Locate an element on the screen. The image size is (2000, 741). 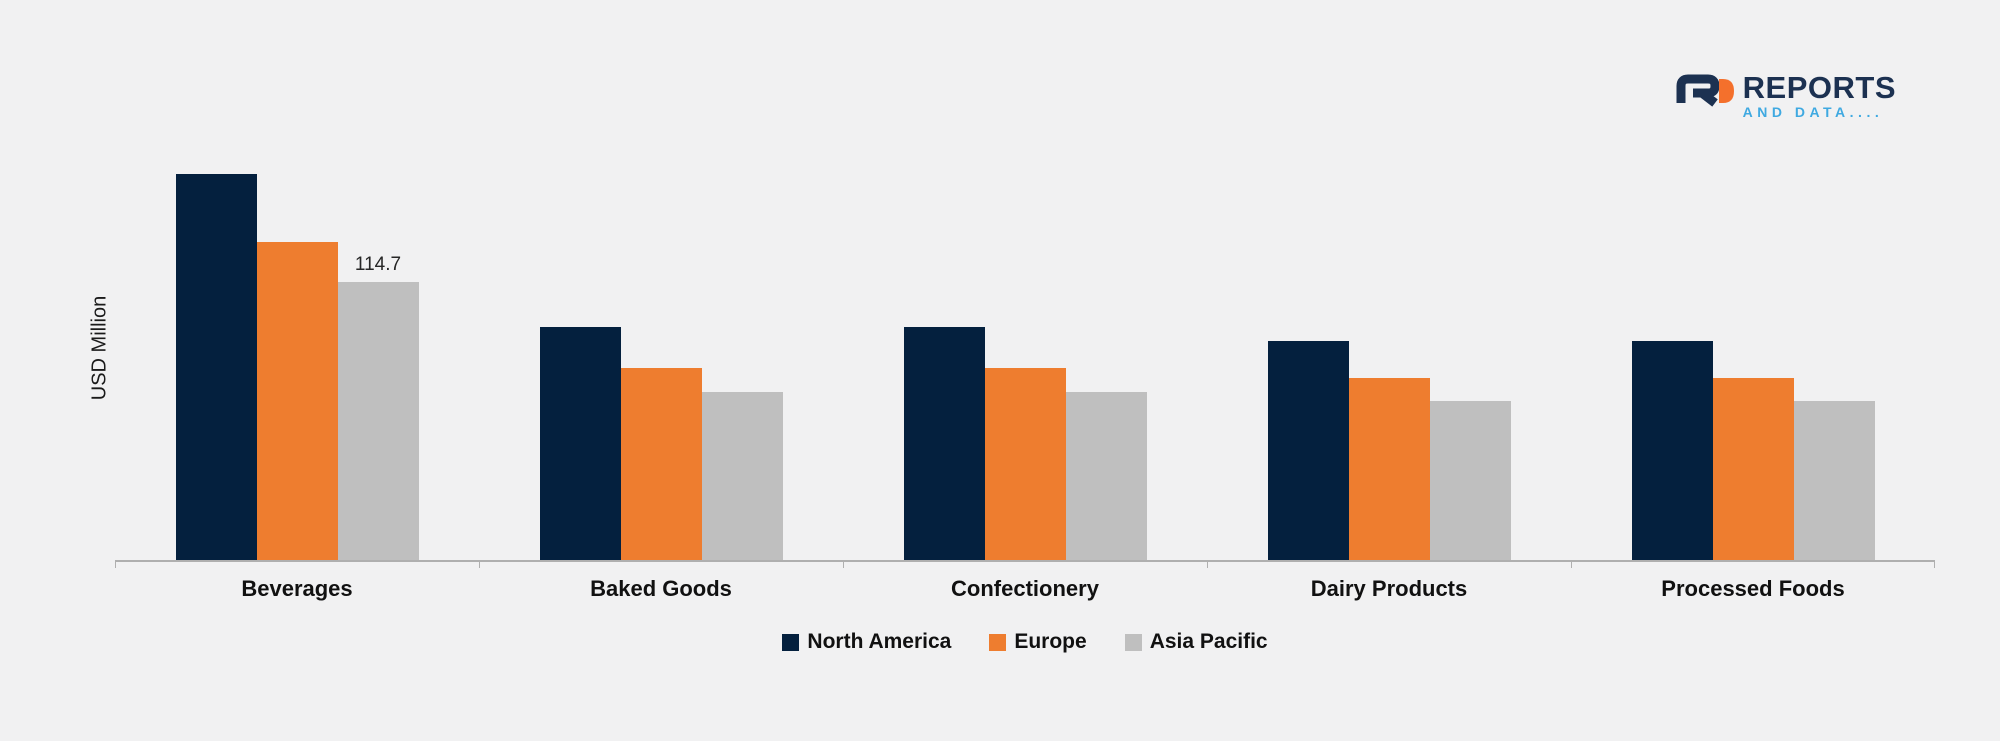
category-group-dairy-products: Dairy Products is located at coordinates (1389, 370).